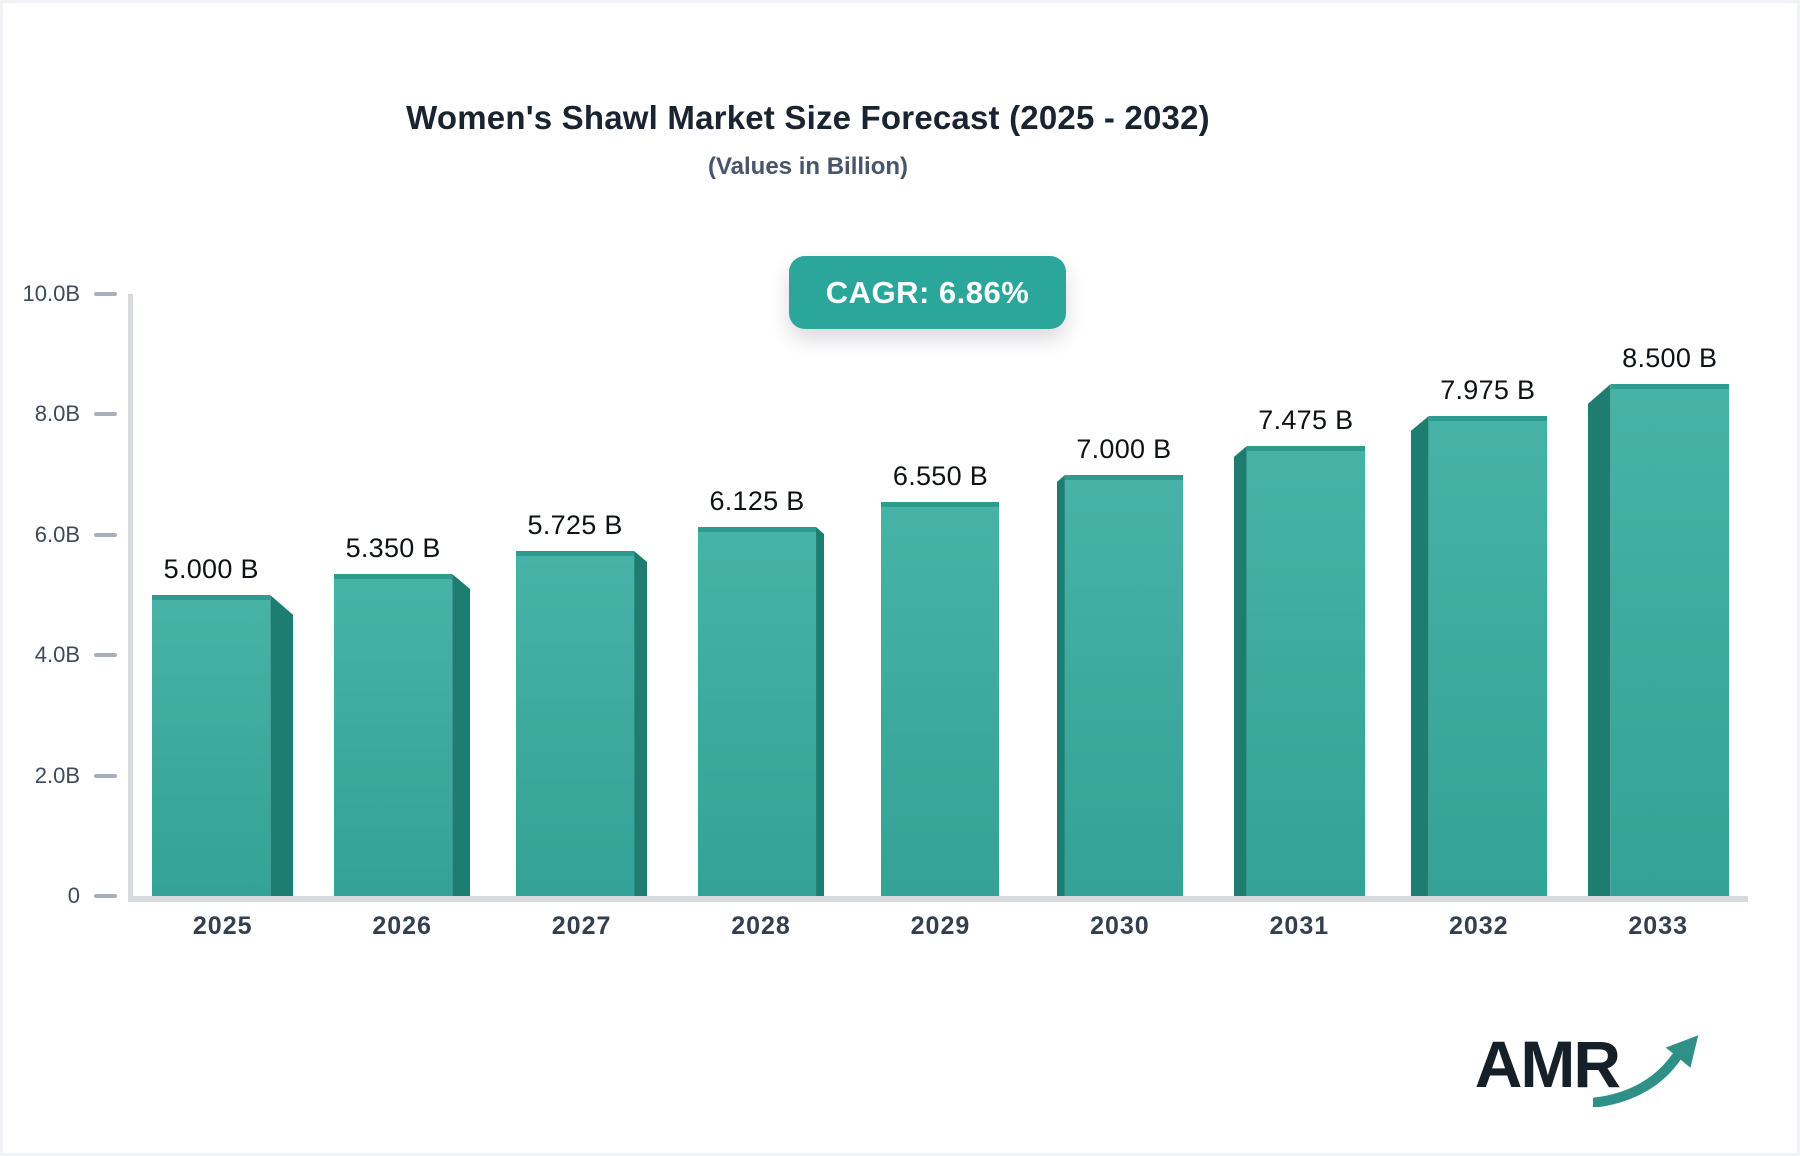 The height and width of the screenshot is (1156, 1800). What do you see at coordinates (1299, 926) in the screenshot?
I see `x-axis-label-2031: 2031` at bounding box center [1299, 926].